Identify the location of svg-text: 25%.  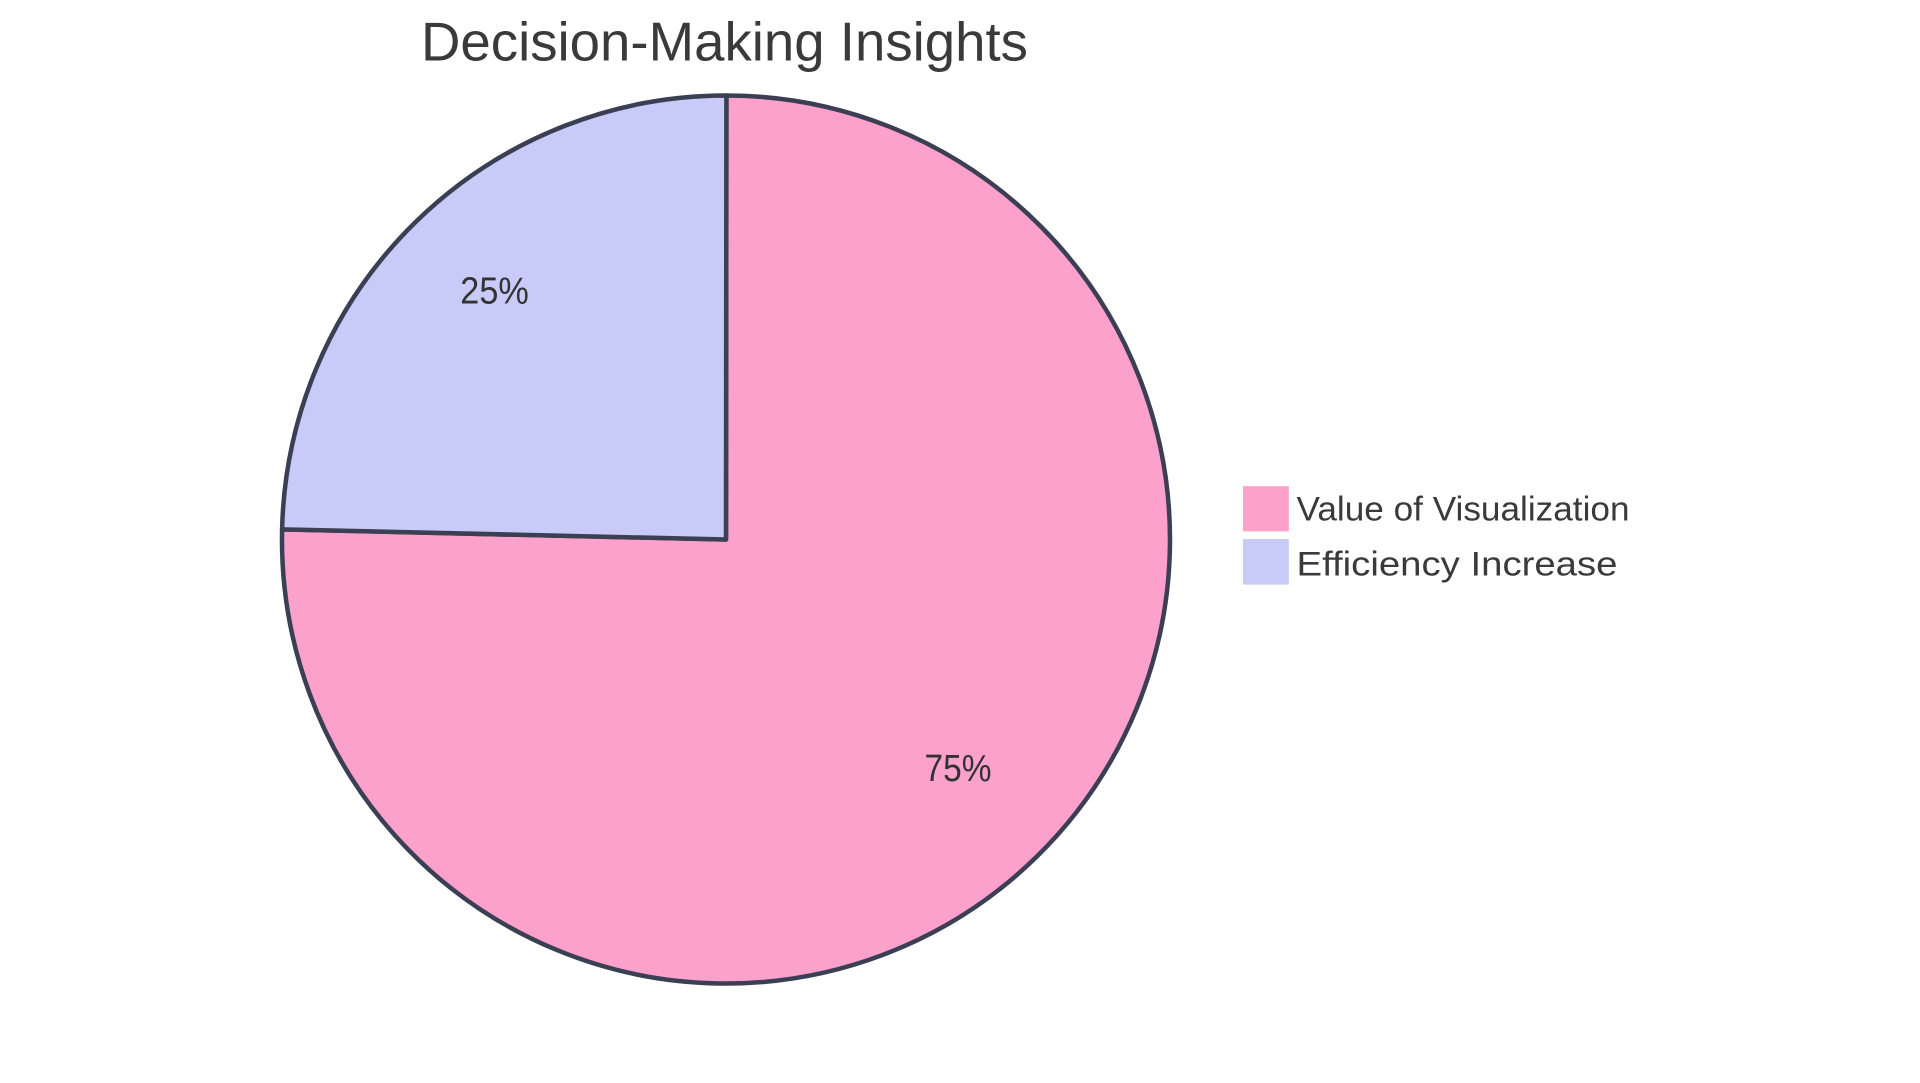
(494, 291).